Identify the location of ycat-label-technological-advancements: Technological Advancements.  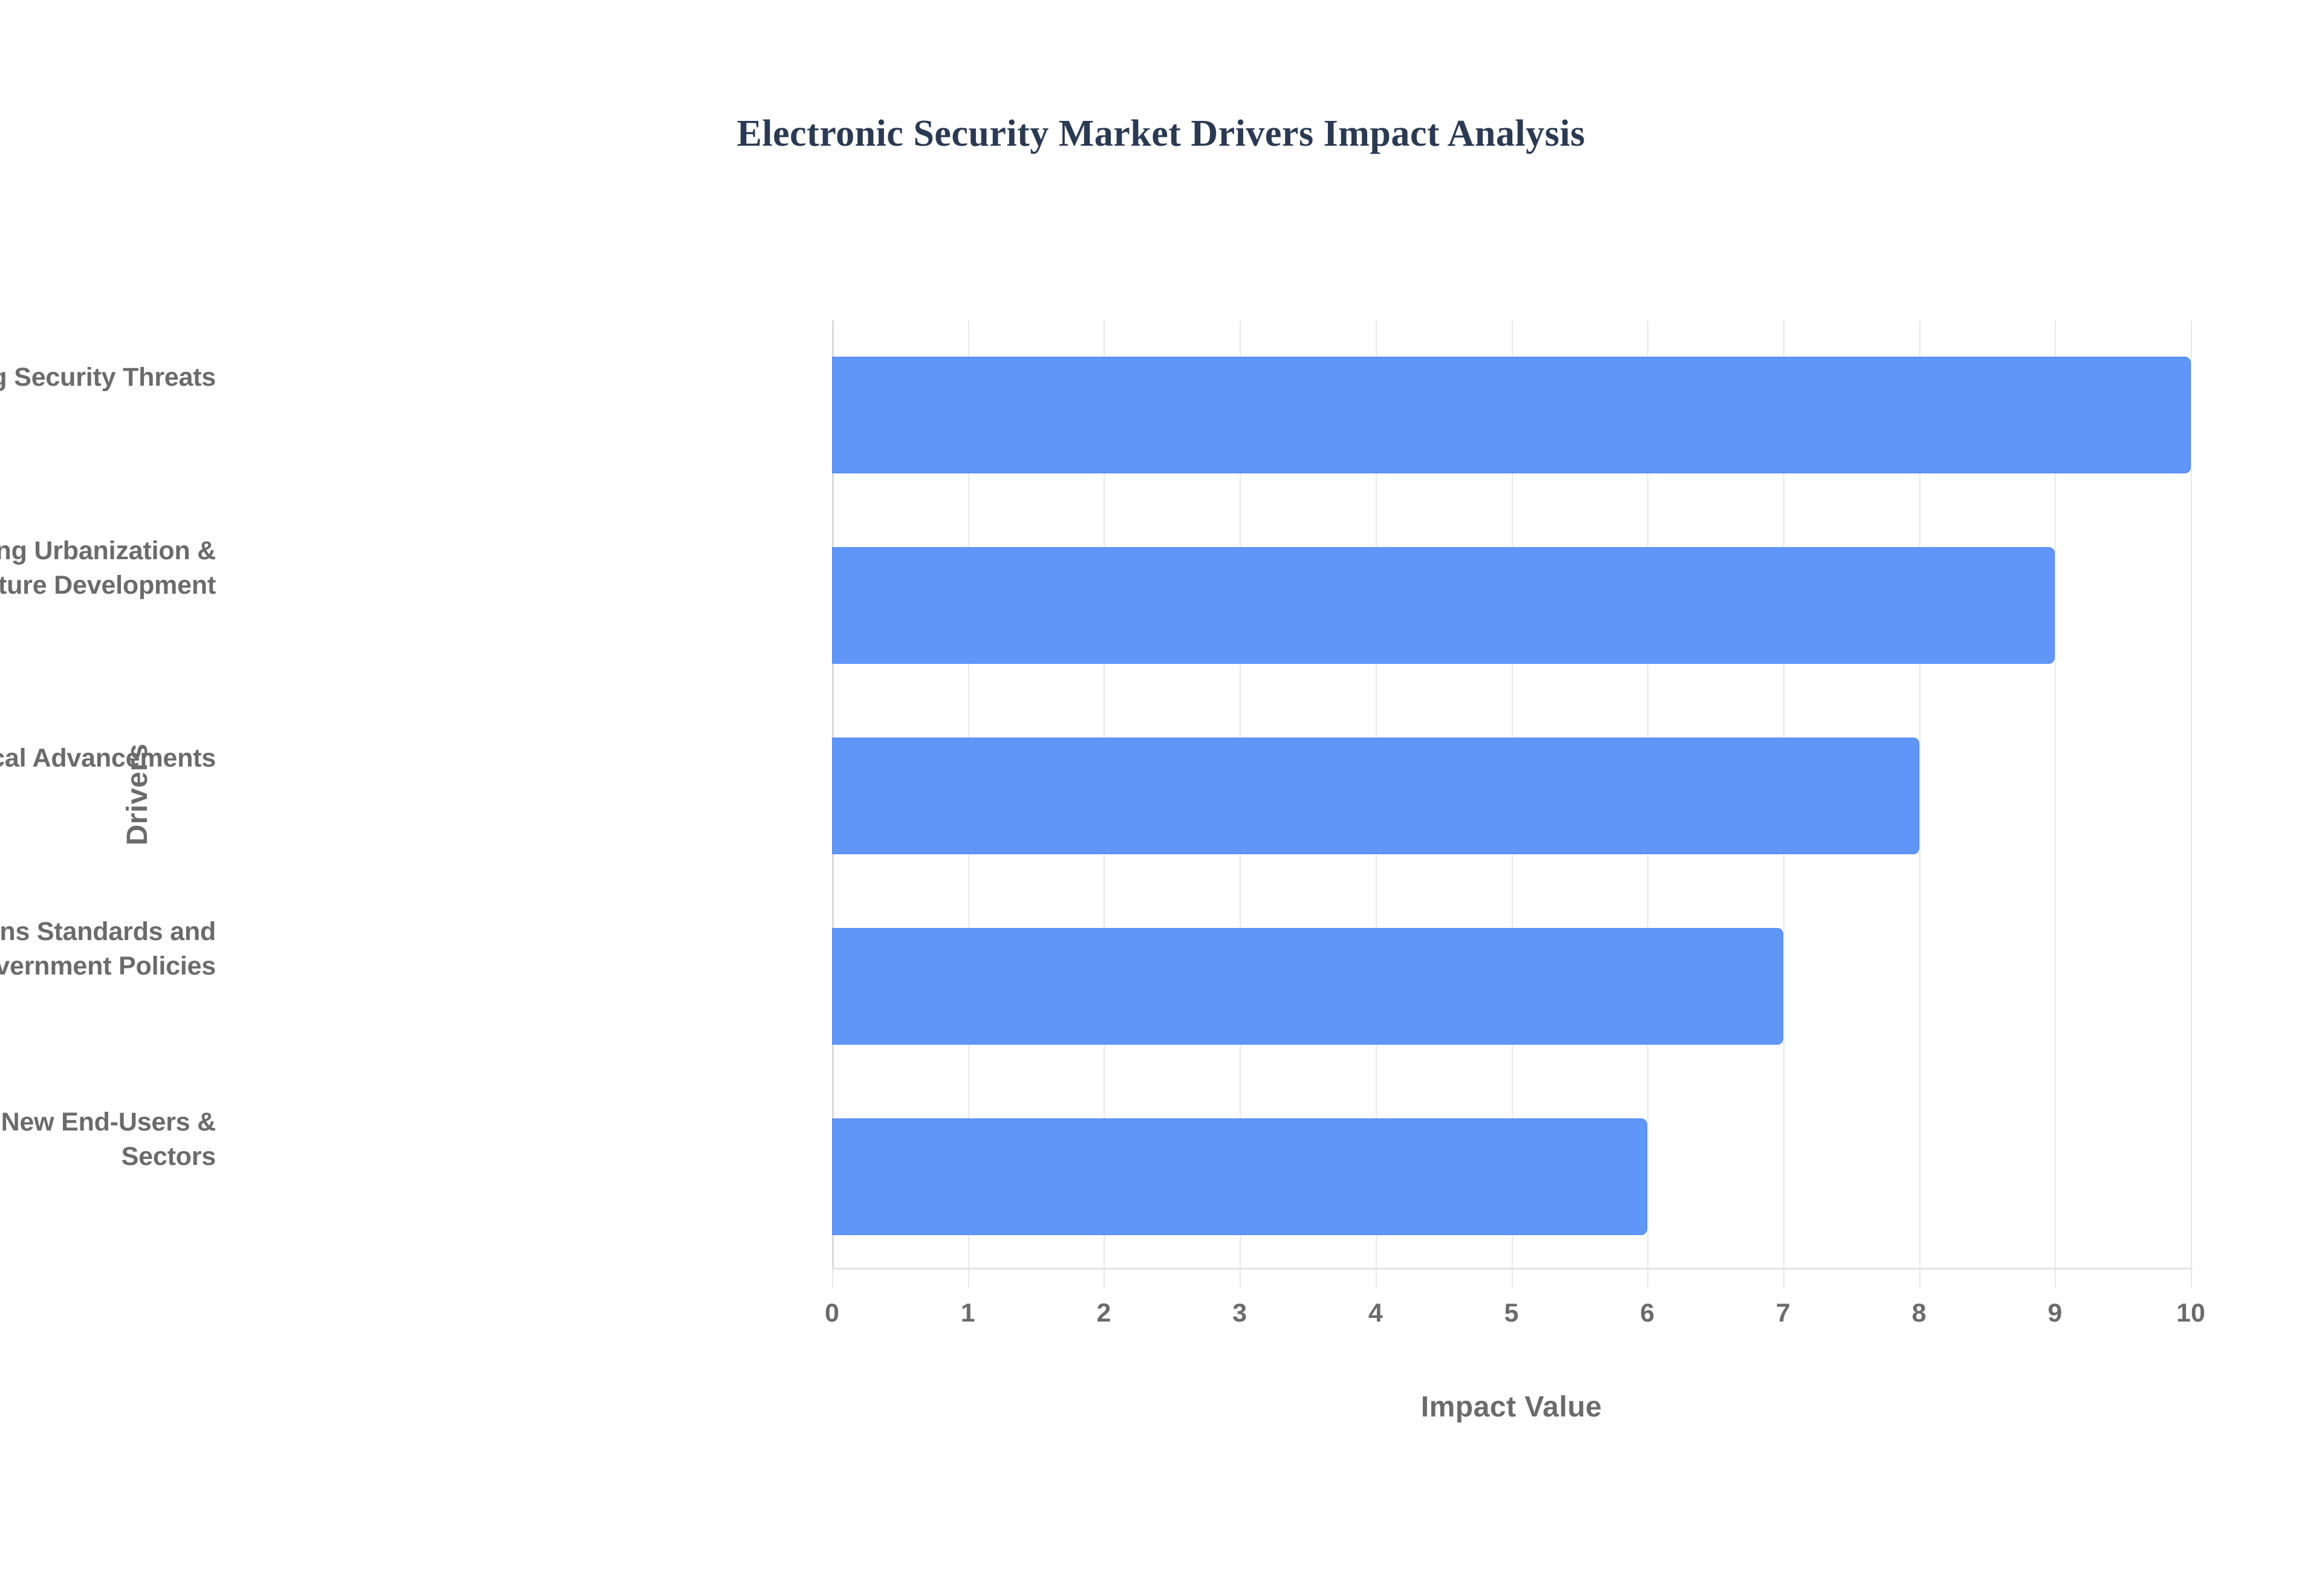
(108, 758).